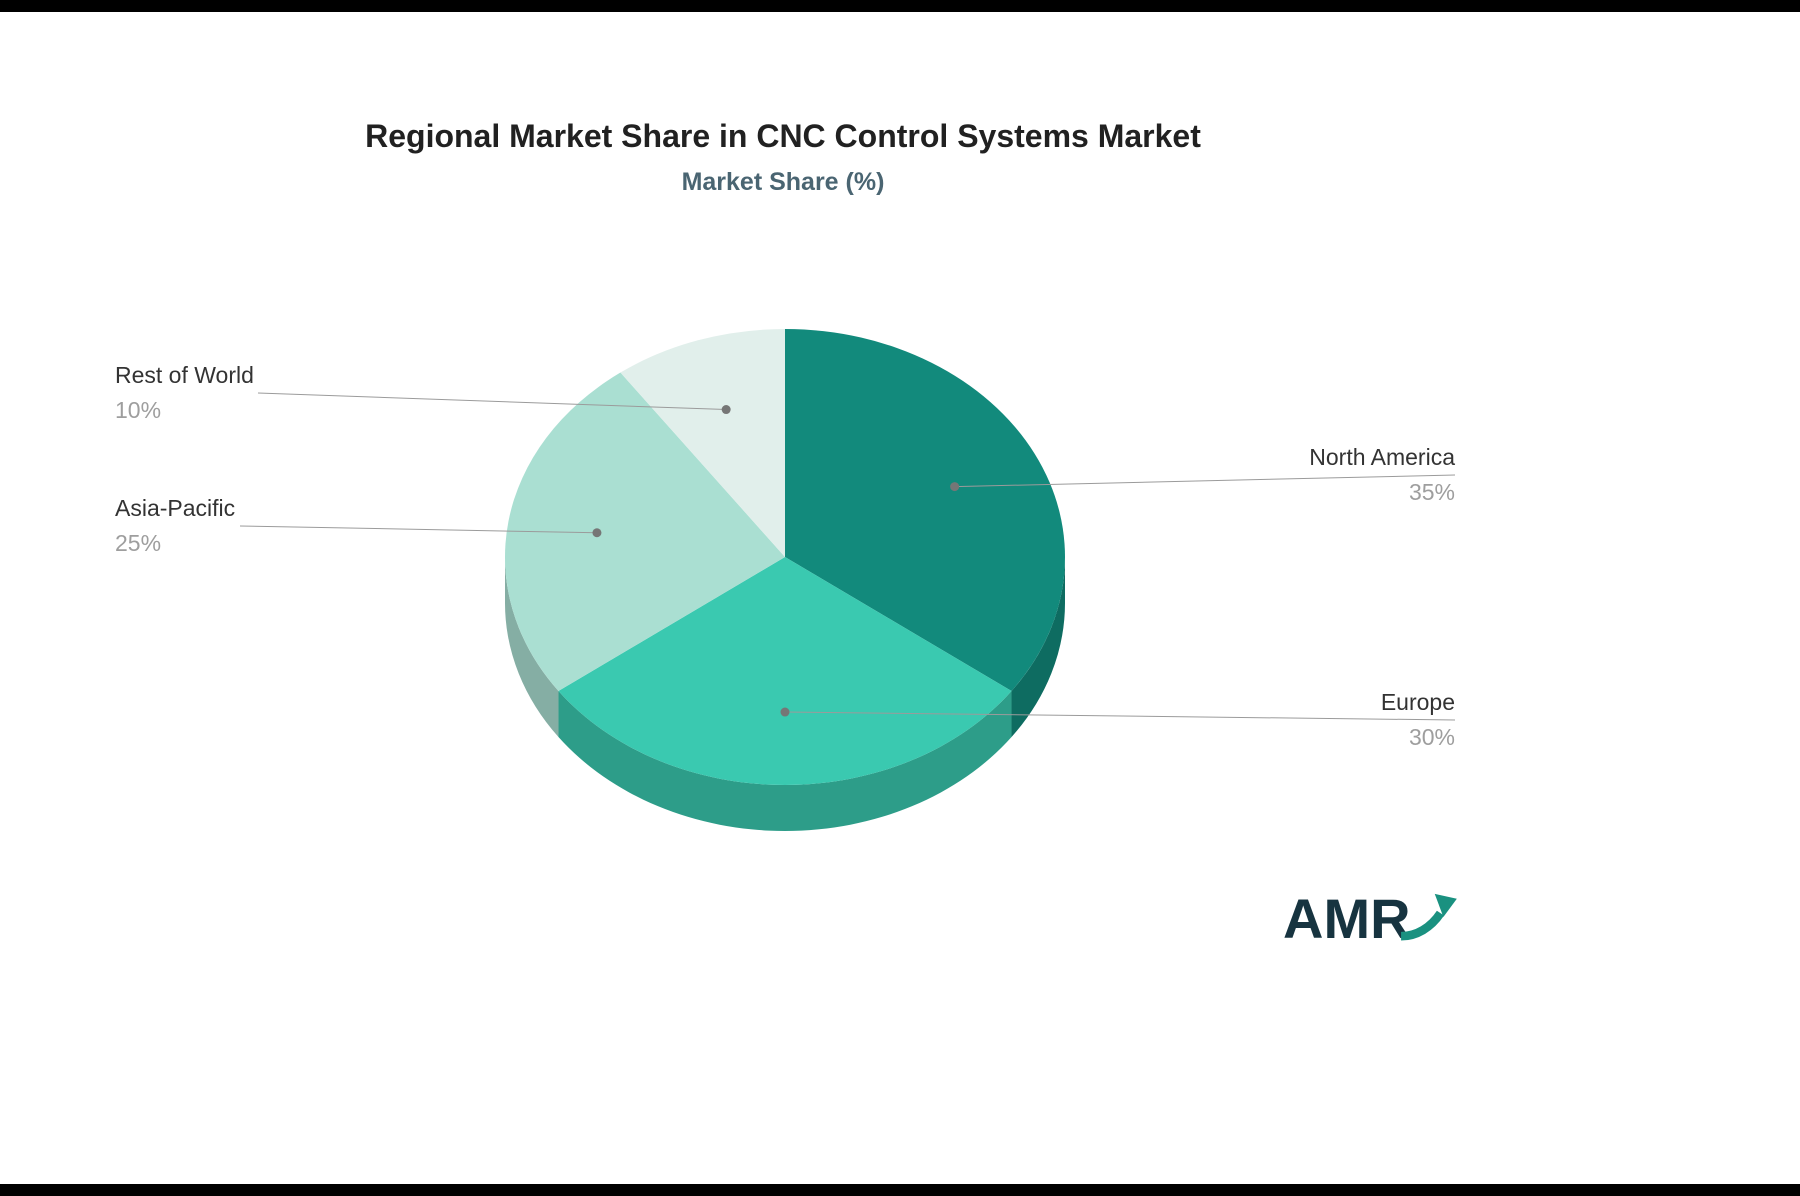  I want to click on callout-label: Rest of World, so click(184, 375).